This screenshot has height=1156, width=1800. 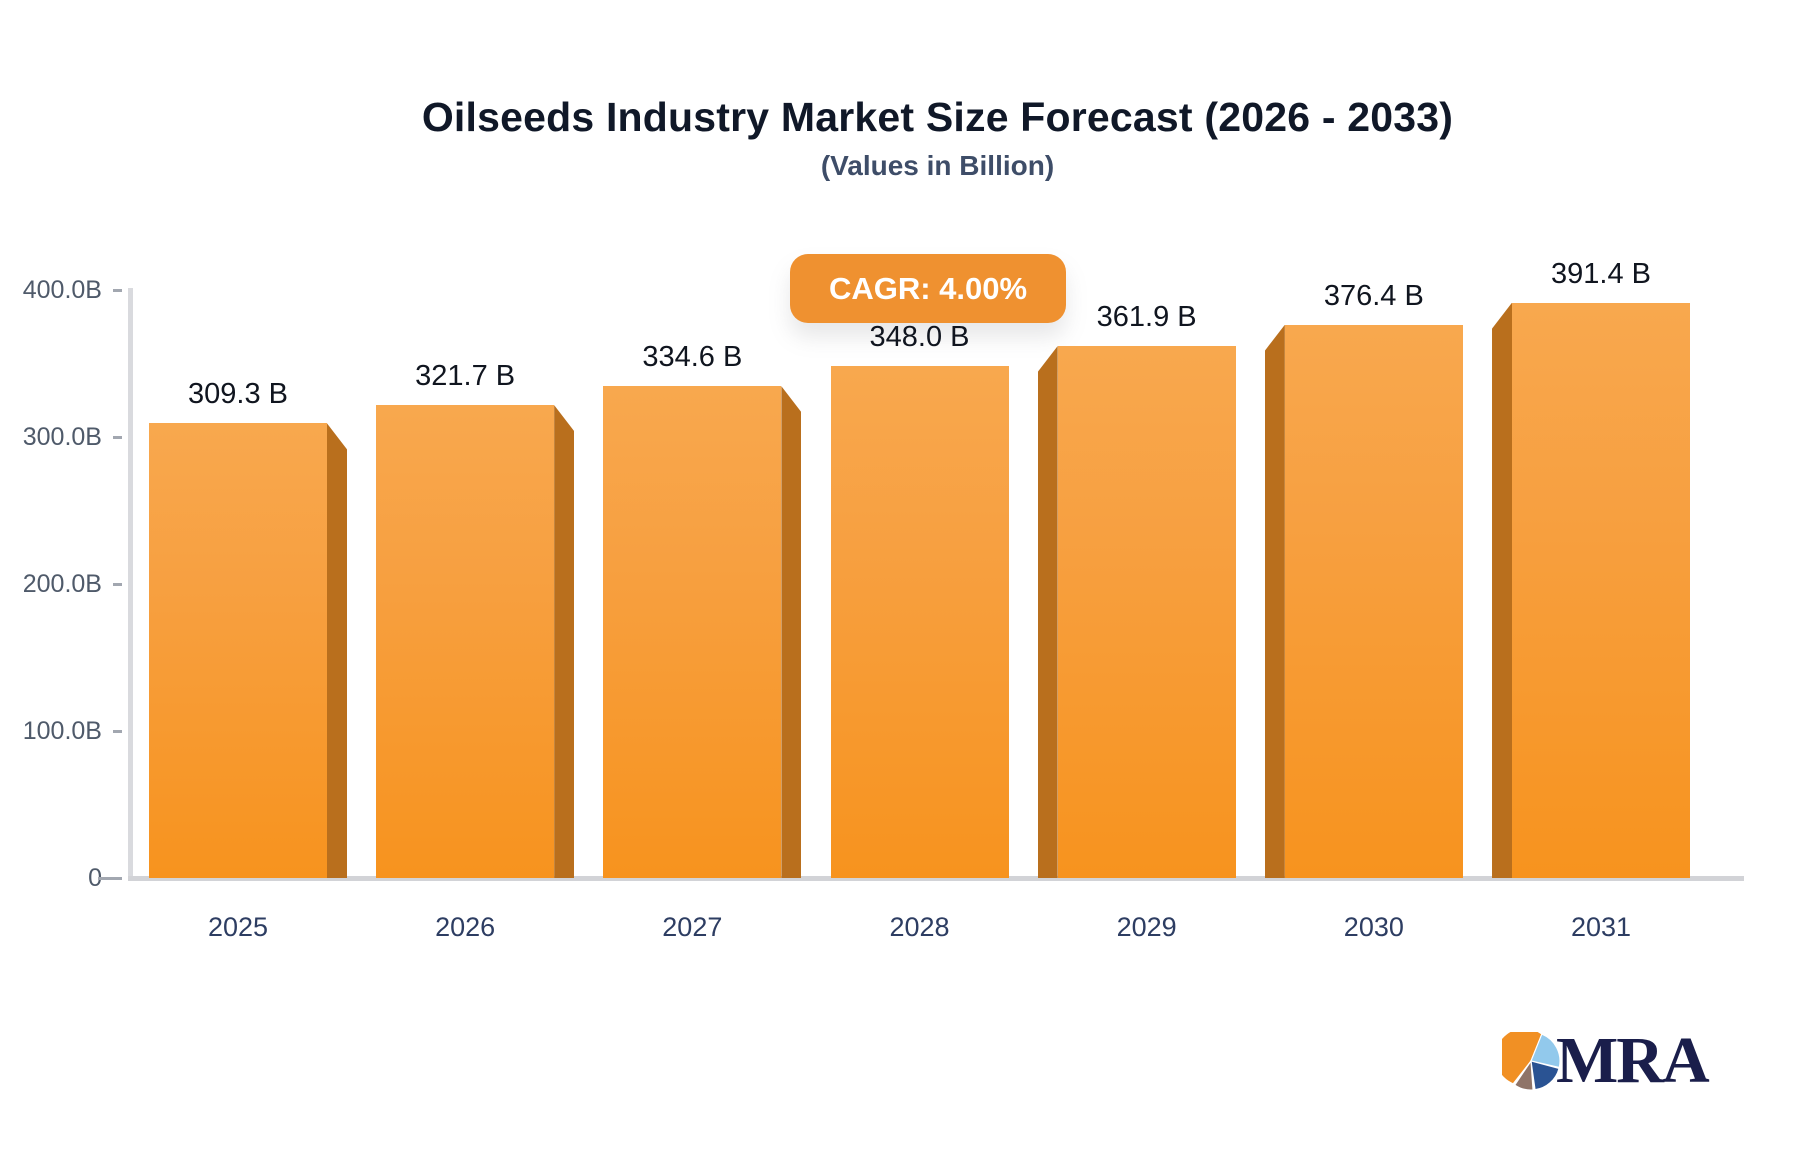 I want to click on pie-chart-logo-icon, so click(x=1531, y=1061).